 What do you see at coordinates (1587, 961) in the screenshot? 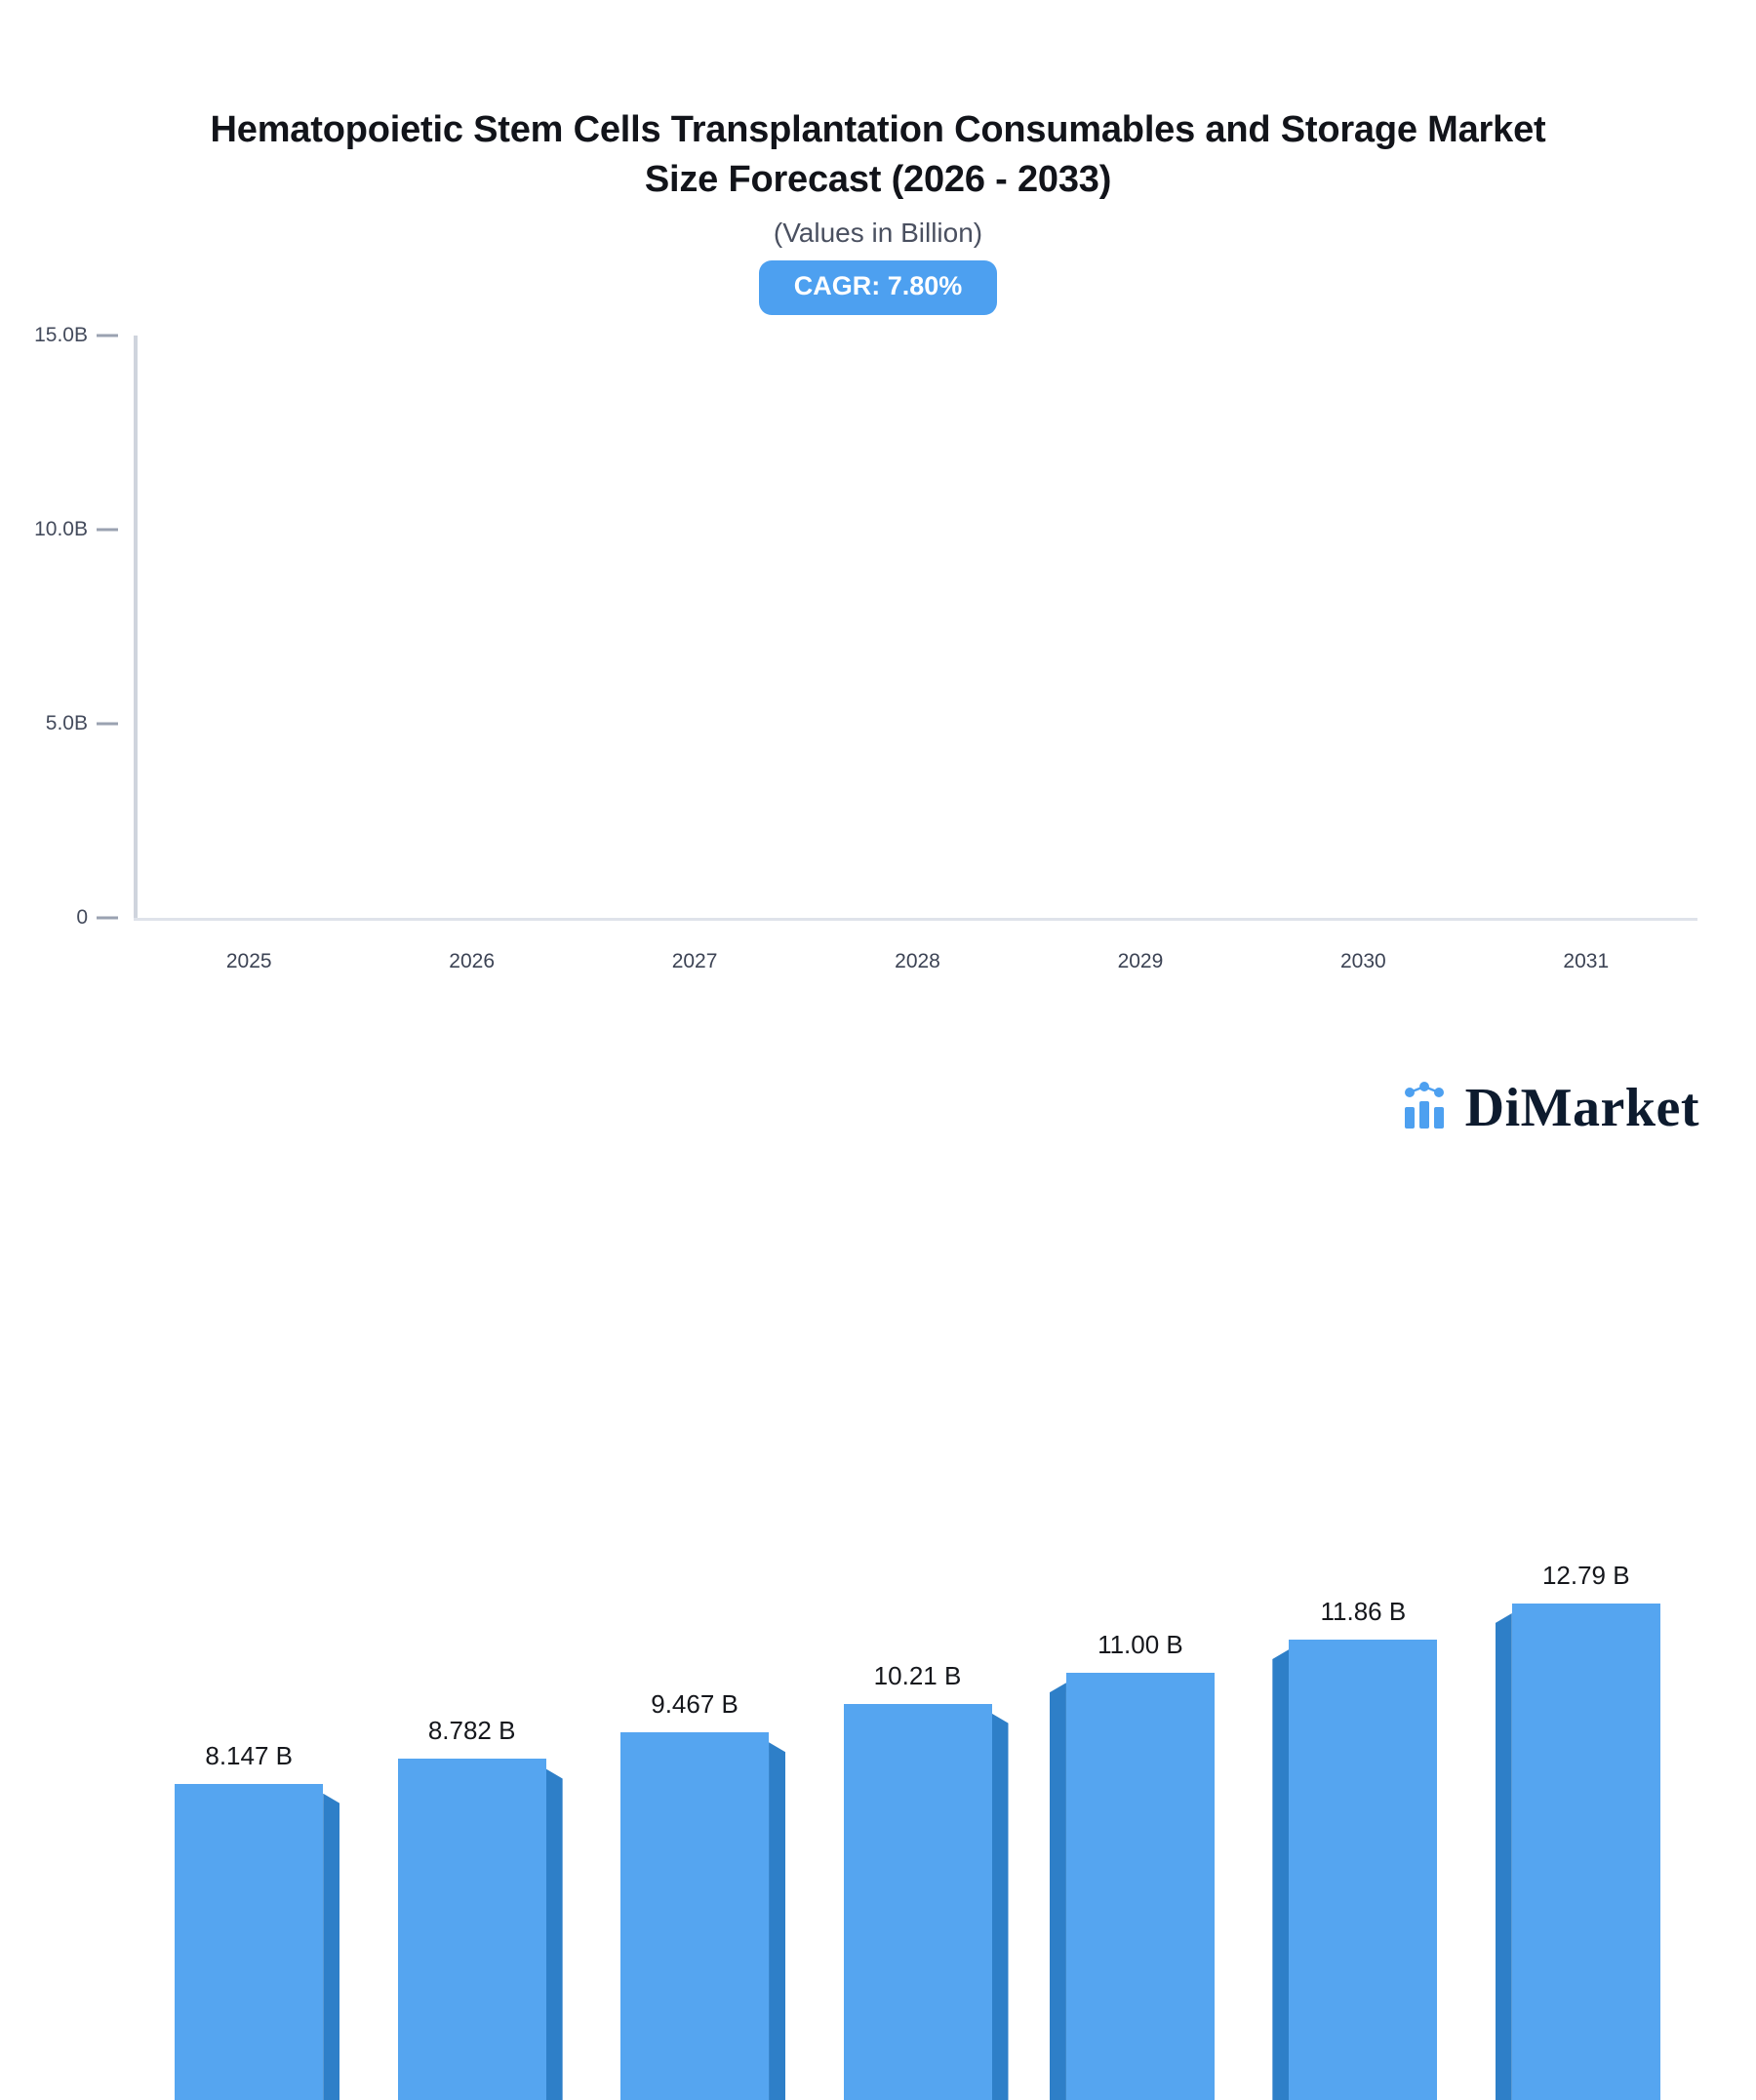
I see `x-axis-tick-label: 2031` at bounding box center [1587, 961].